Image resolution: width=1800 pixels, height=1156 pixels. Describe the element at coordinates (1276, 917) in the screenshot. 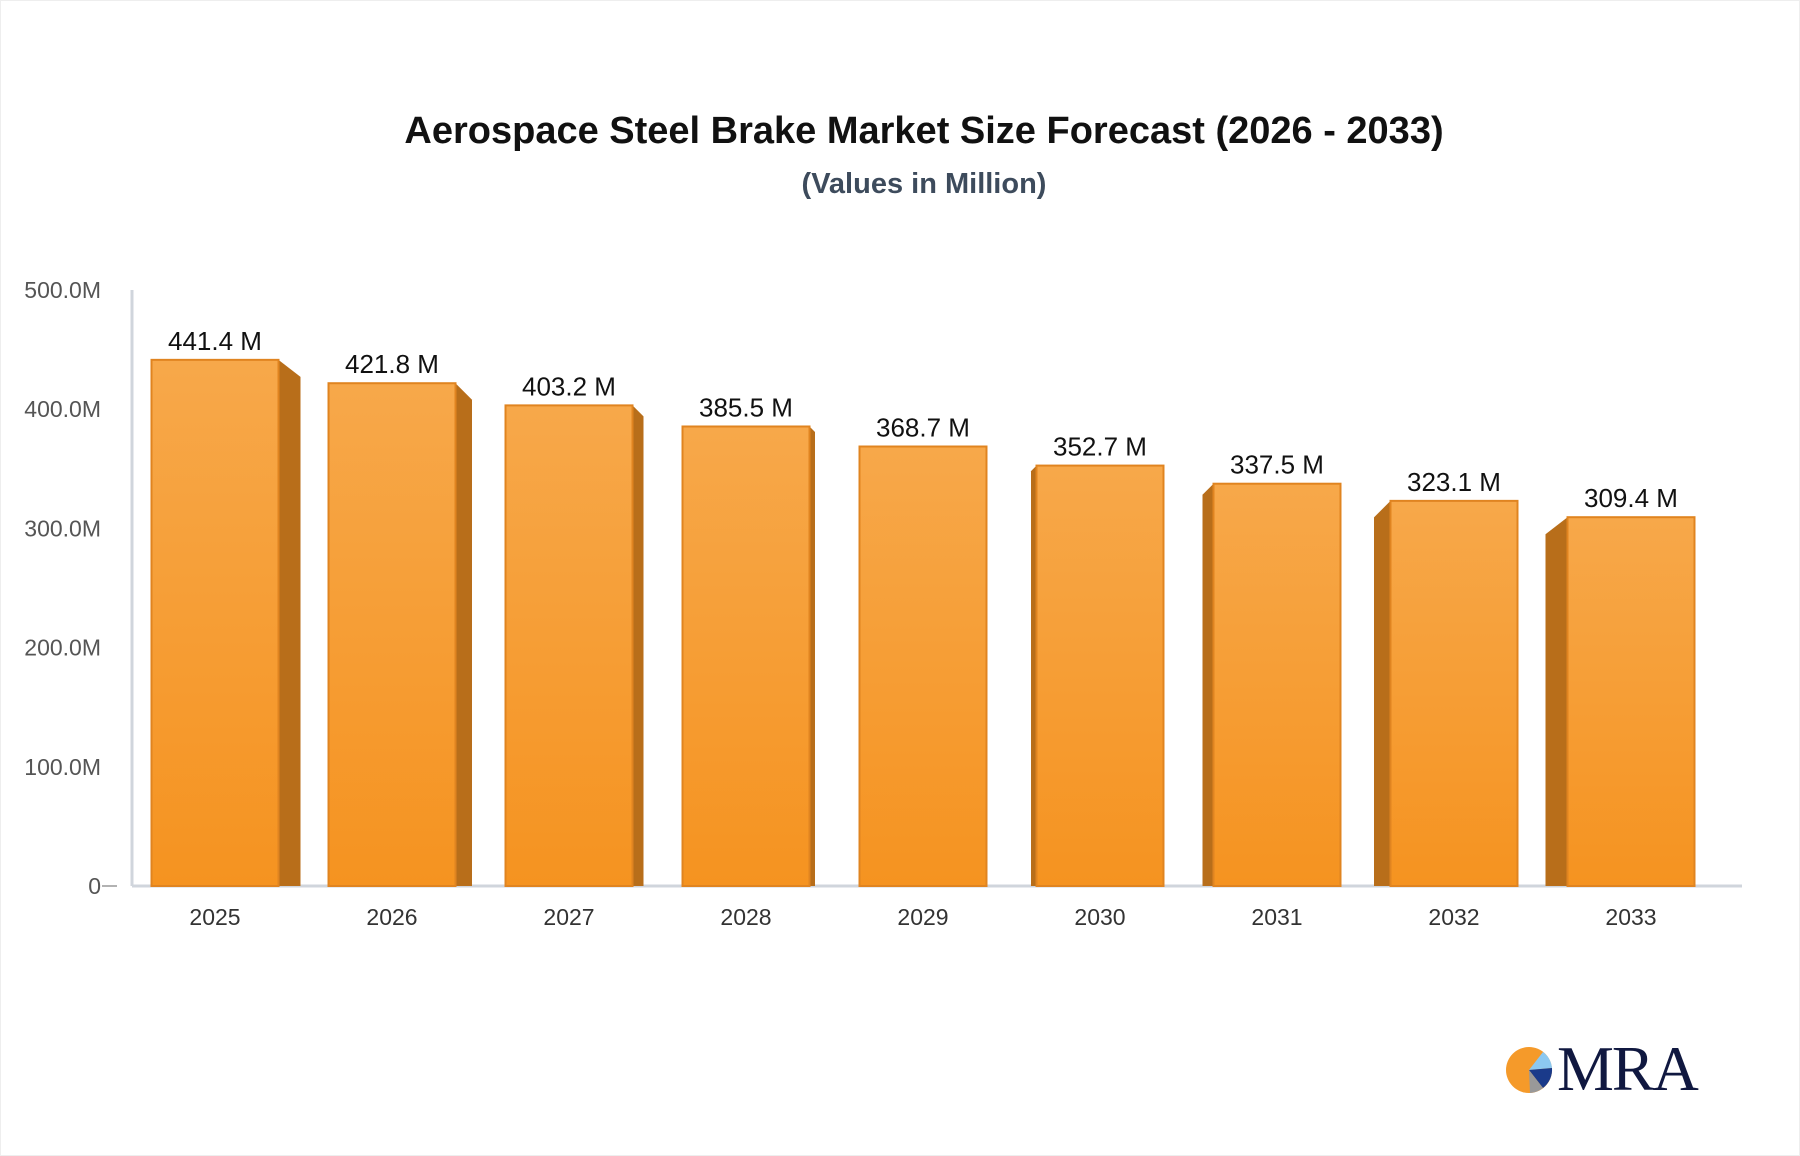

I see `x-tick-label: 2031` at that location.